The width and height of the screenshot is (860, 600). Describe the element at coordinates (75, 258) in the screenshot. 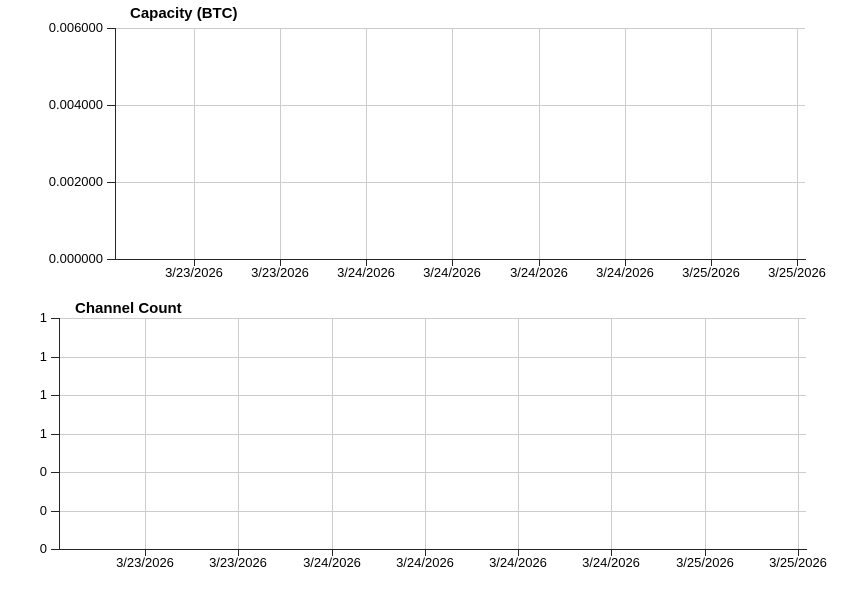

I see `y-tick-label: 0.000000` at that location.